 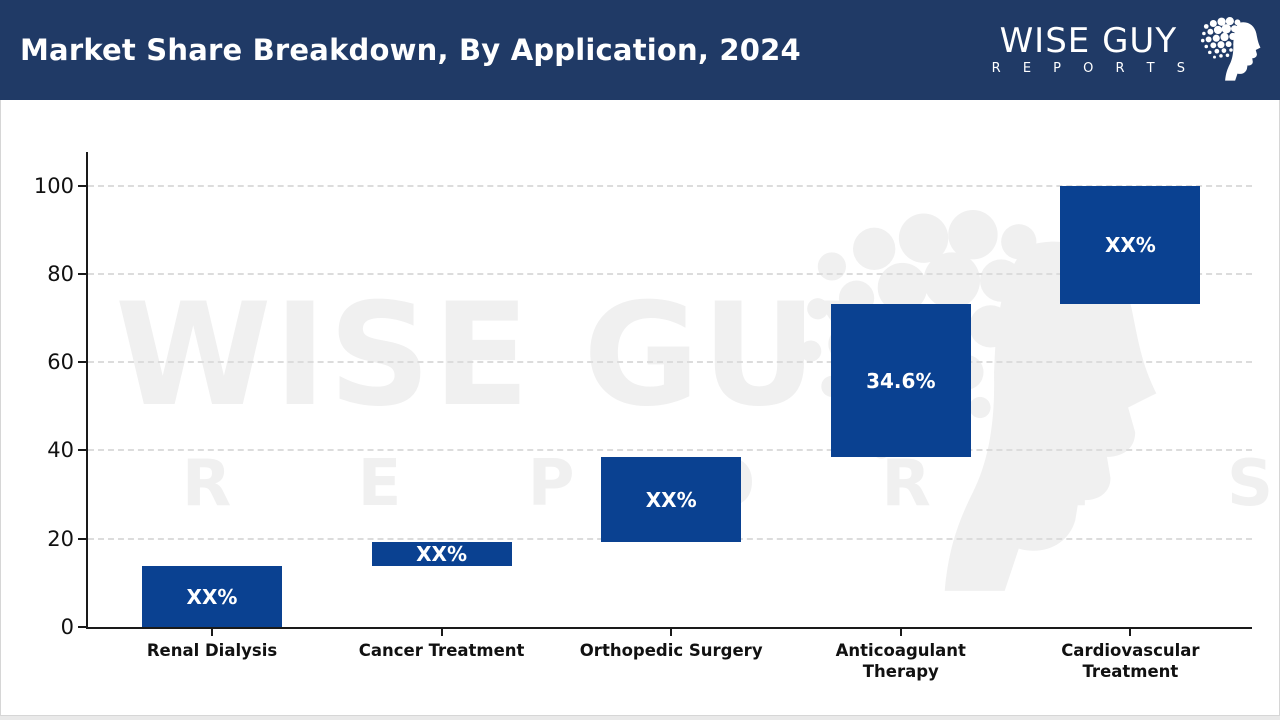 What do you see at coordinates (60, 273) in the screenshot?
I see `y-tick-label-80: 80` at bounding box center [60, 273].